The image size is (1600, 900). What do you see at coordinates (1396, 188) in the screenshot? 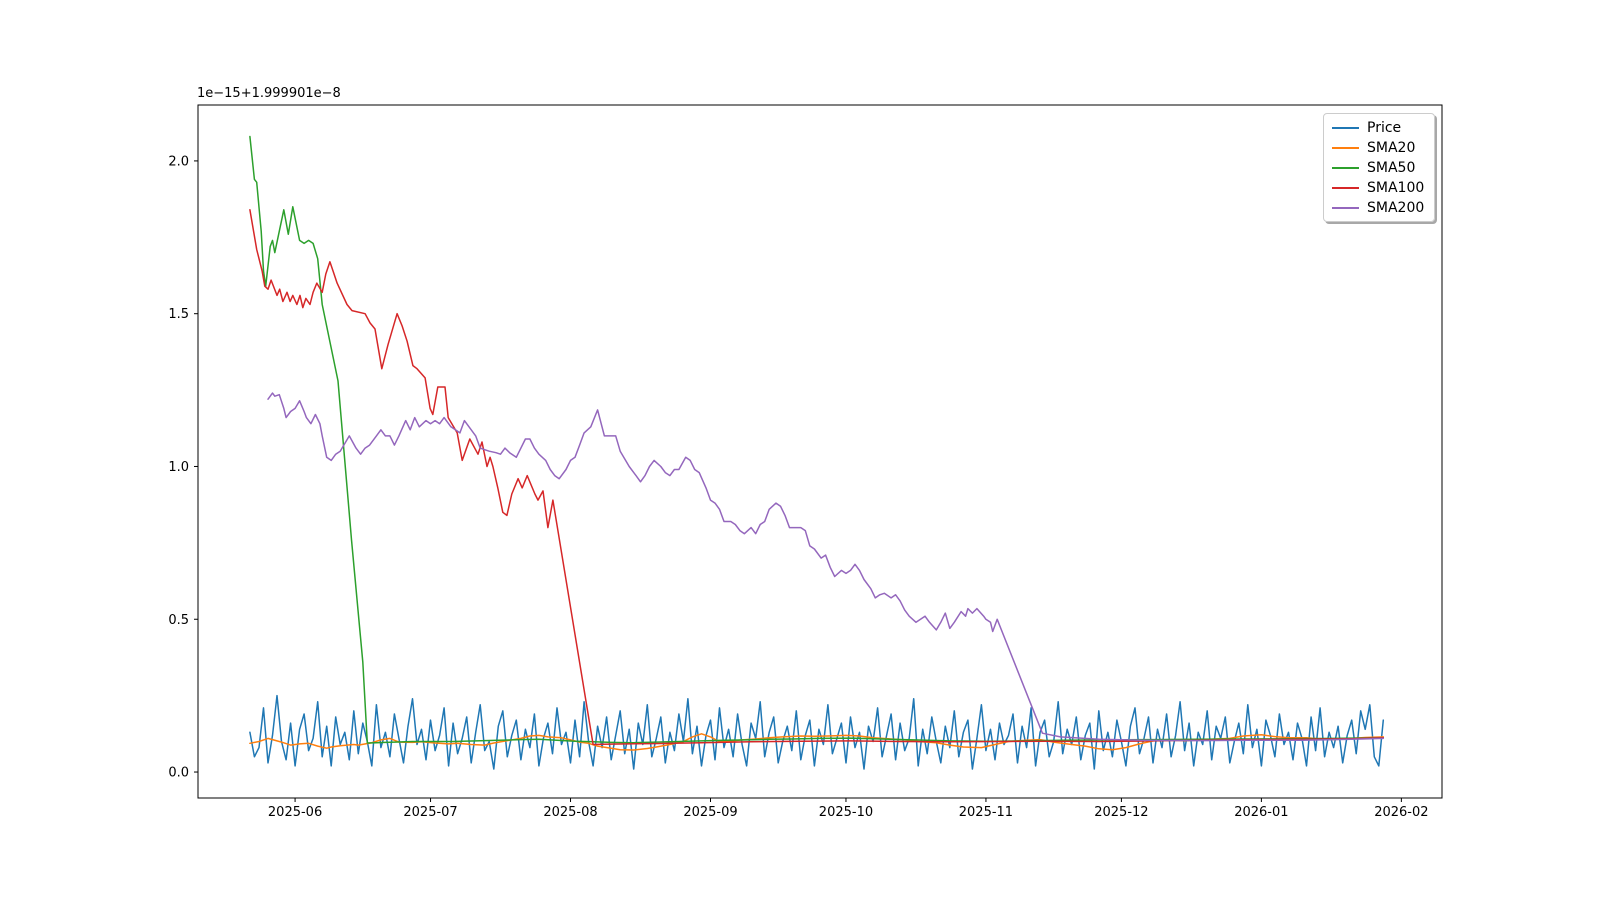
I see `legend-label: SMA100` at bounding box center [1396, 188].